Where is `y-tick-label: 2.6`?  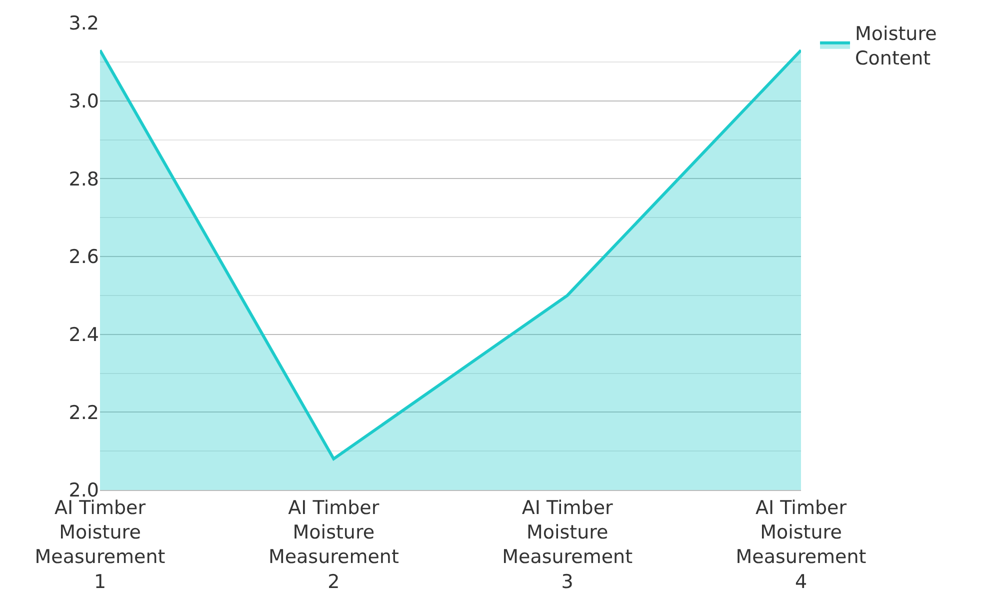 y-tick-label: 2.6 is located at coordinates (83, 257).